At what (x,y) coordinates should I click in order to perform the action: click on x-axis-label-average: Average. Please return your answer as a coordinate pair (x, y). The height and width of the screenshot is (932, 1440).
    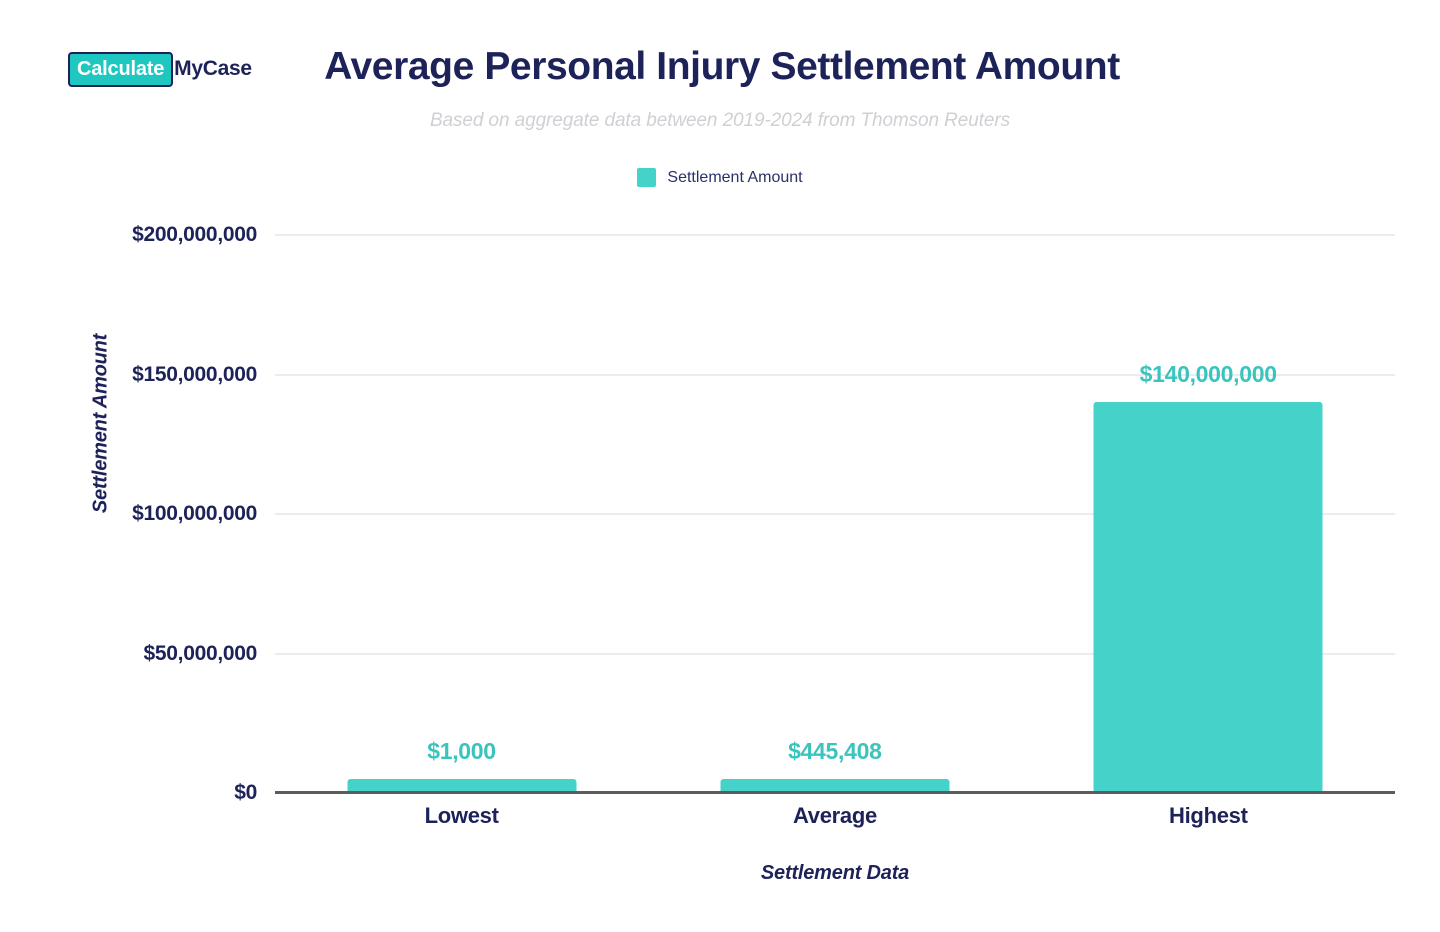
    Looking at the image, I should click on (835, 815).